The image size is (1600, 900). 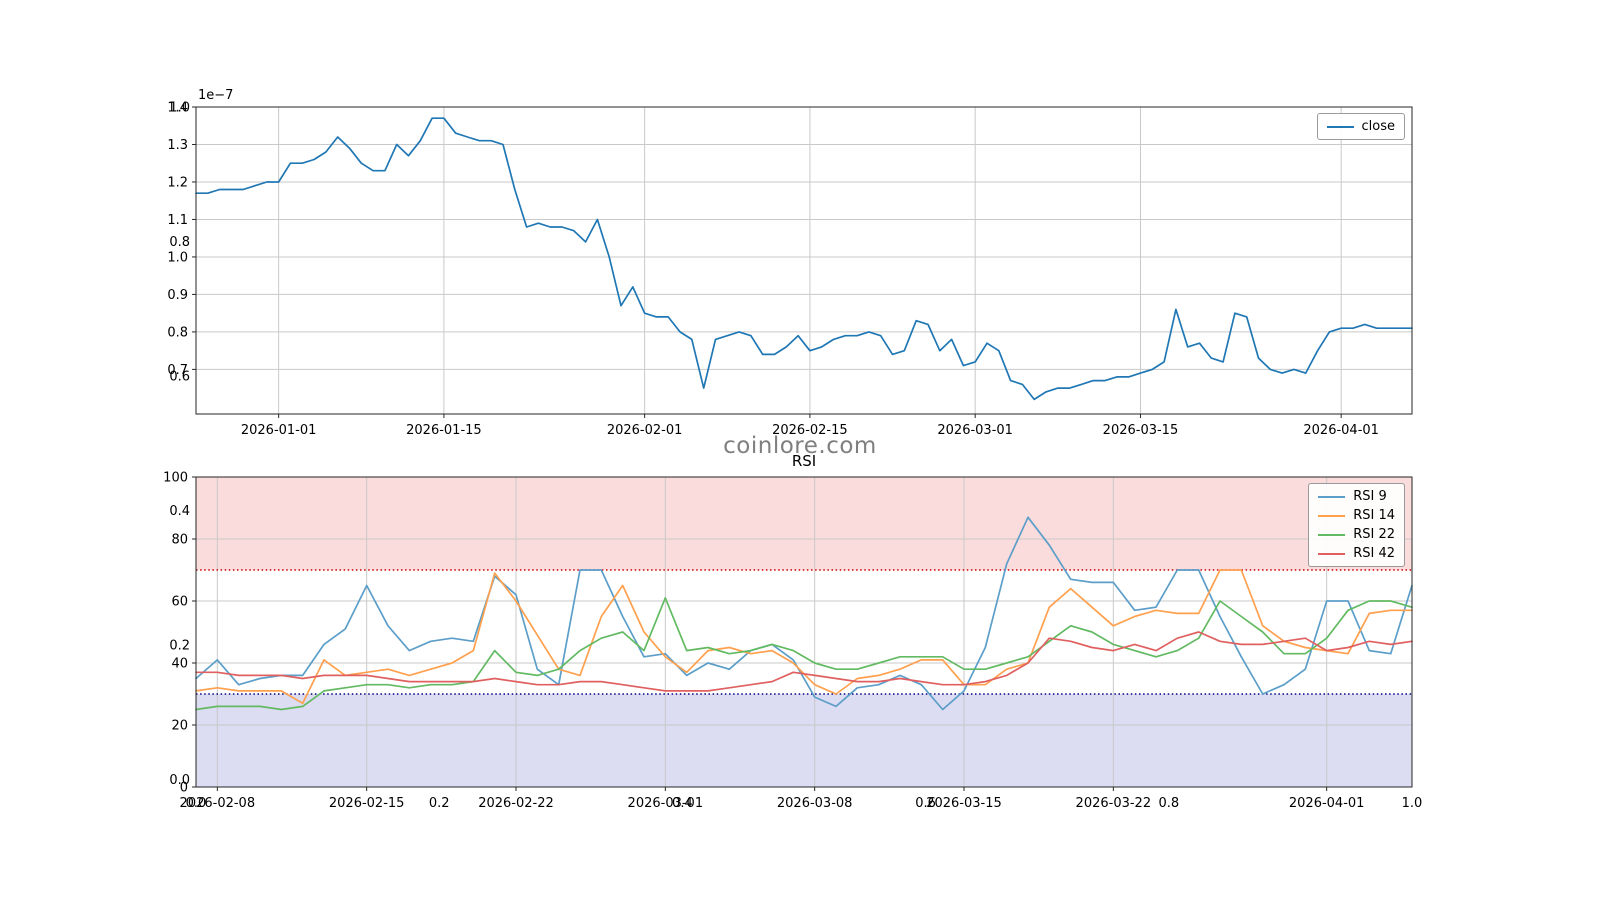 I want to click on rsi-chart-title: RSI, so click(x=804, y=461).